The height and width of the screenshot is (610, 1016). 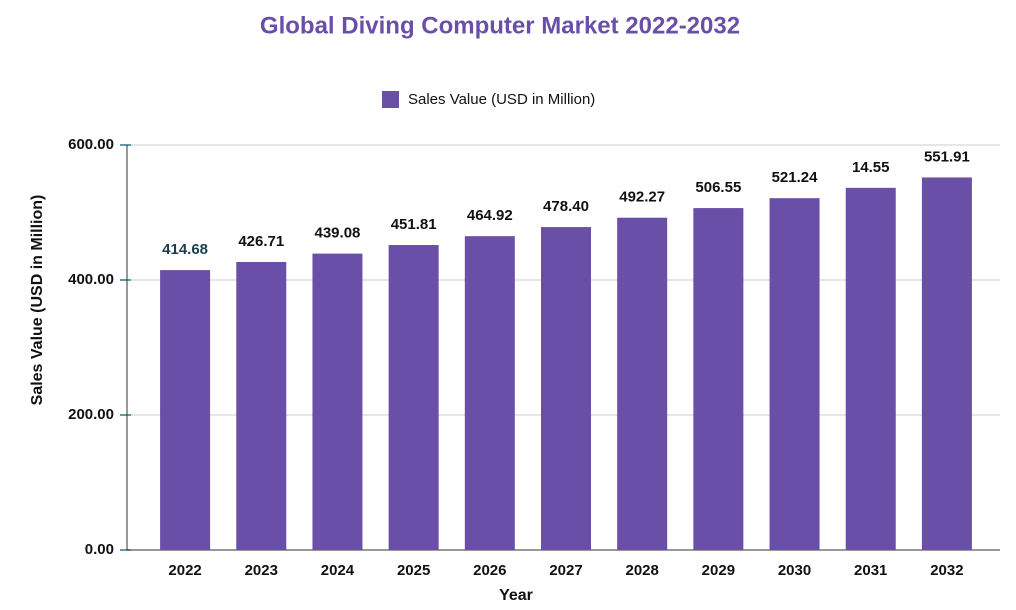 What do you see at coordinates (91, 414) in the screenshot?
I see `y-tick-label: 200.00` at bounding box center [91, 414].